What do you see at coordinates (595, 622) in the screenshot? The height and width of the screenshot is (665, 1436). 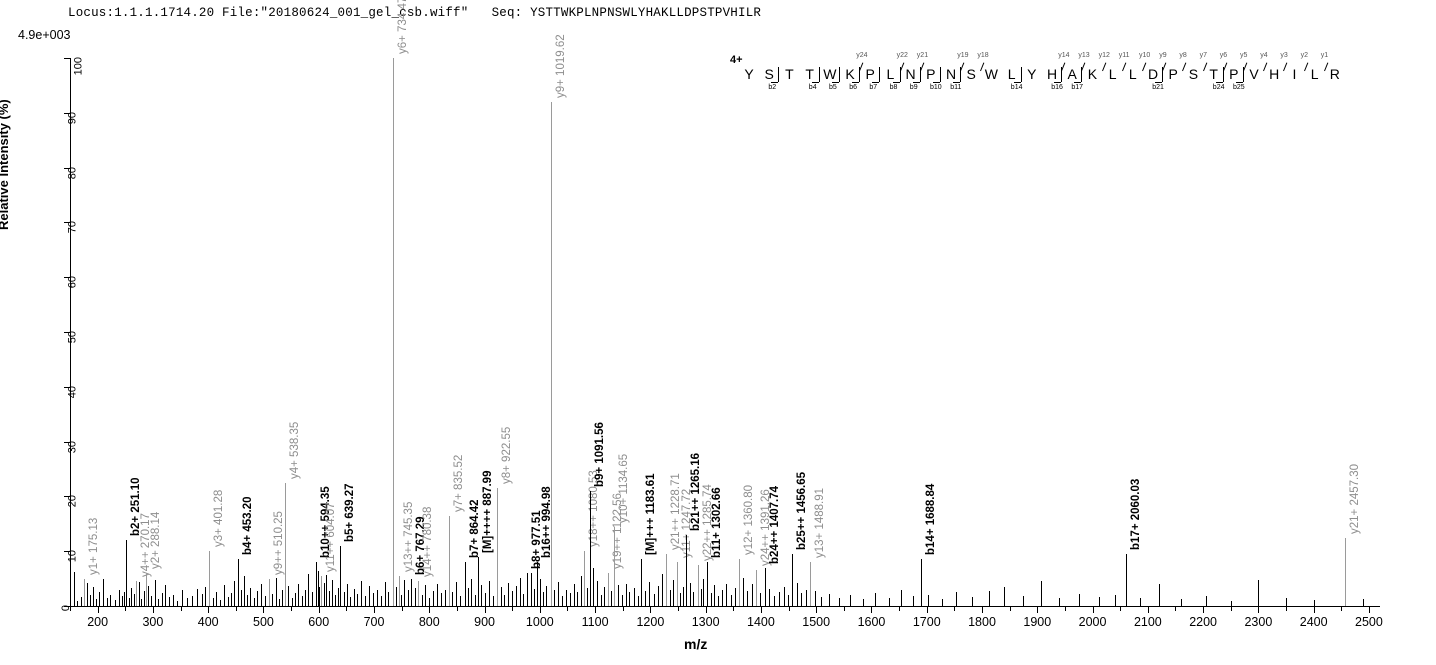 I see `x-axis-tick-label: 1100` at bounding box center [595, 622].